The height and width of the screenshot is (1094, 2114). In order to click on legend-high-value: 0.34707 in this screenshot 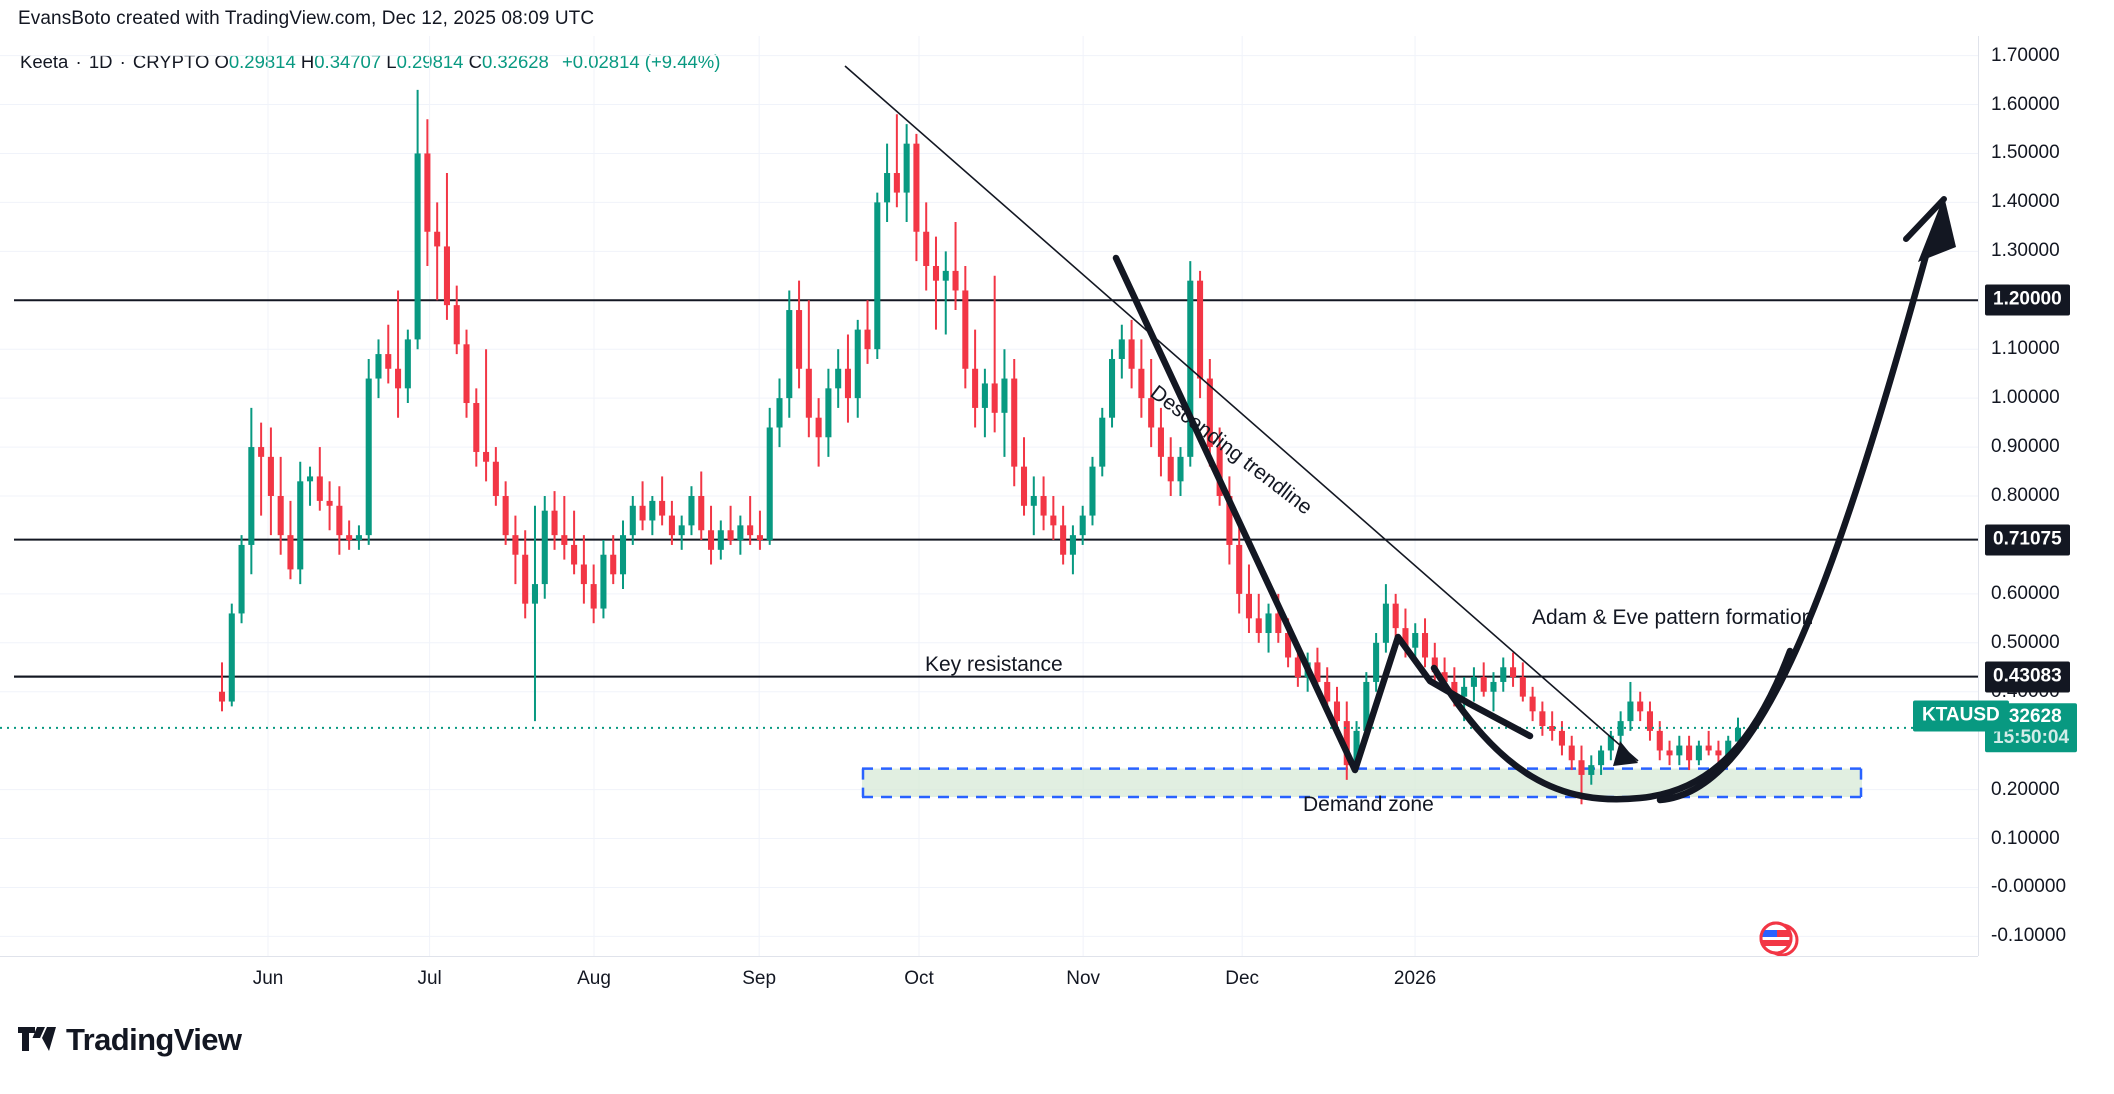, I will do `click(348, 61)`.